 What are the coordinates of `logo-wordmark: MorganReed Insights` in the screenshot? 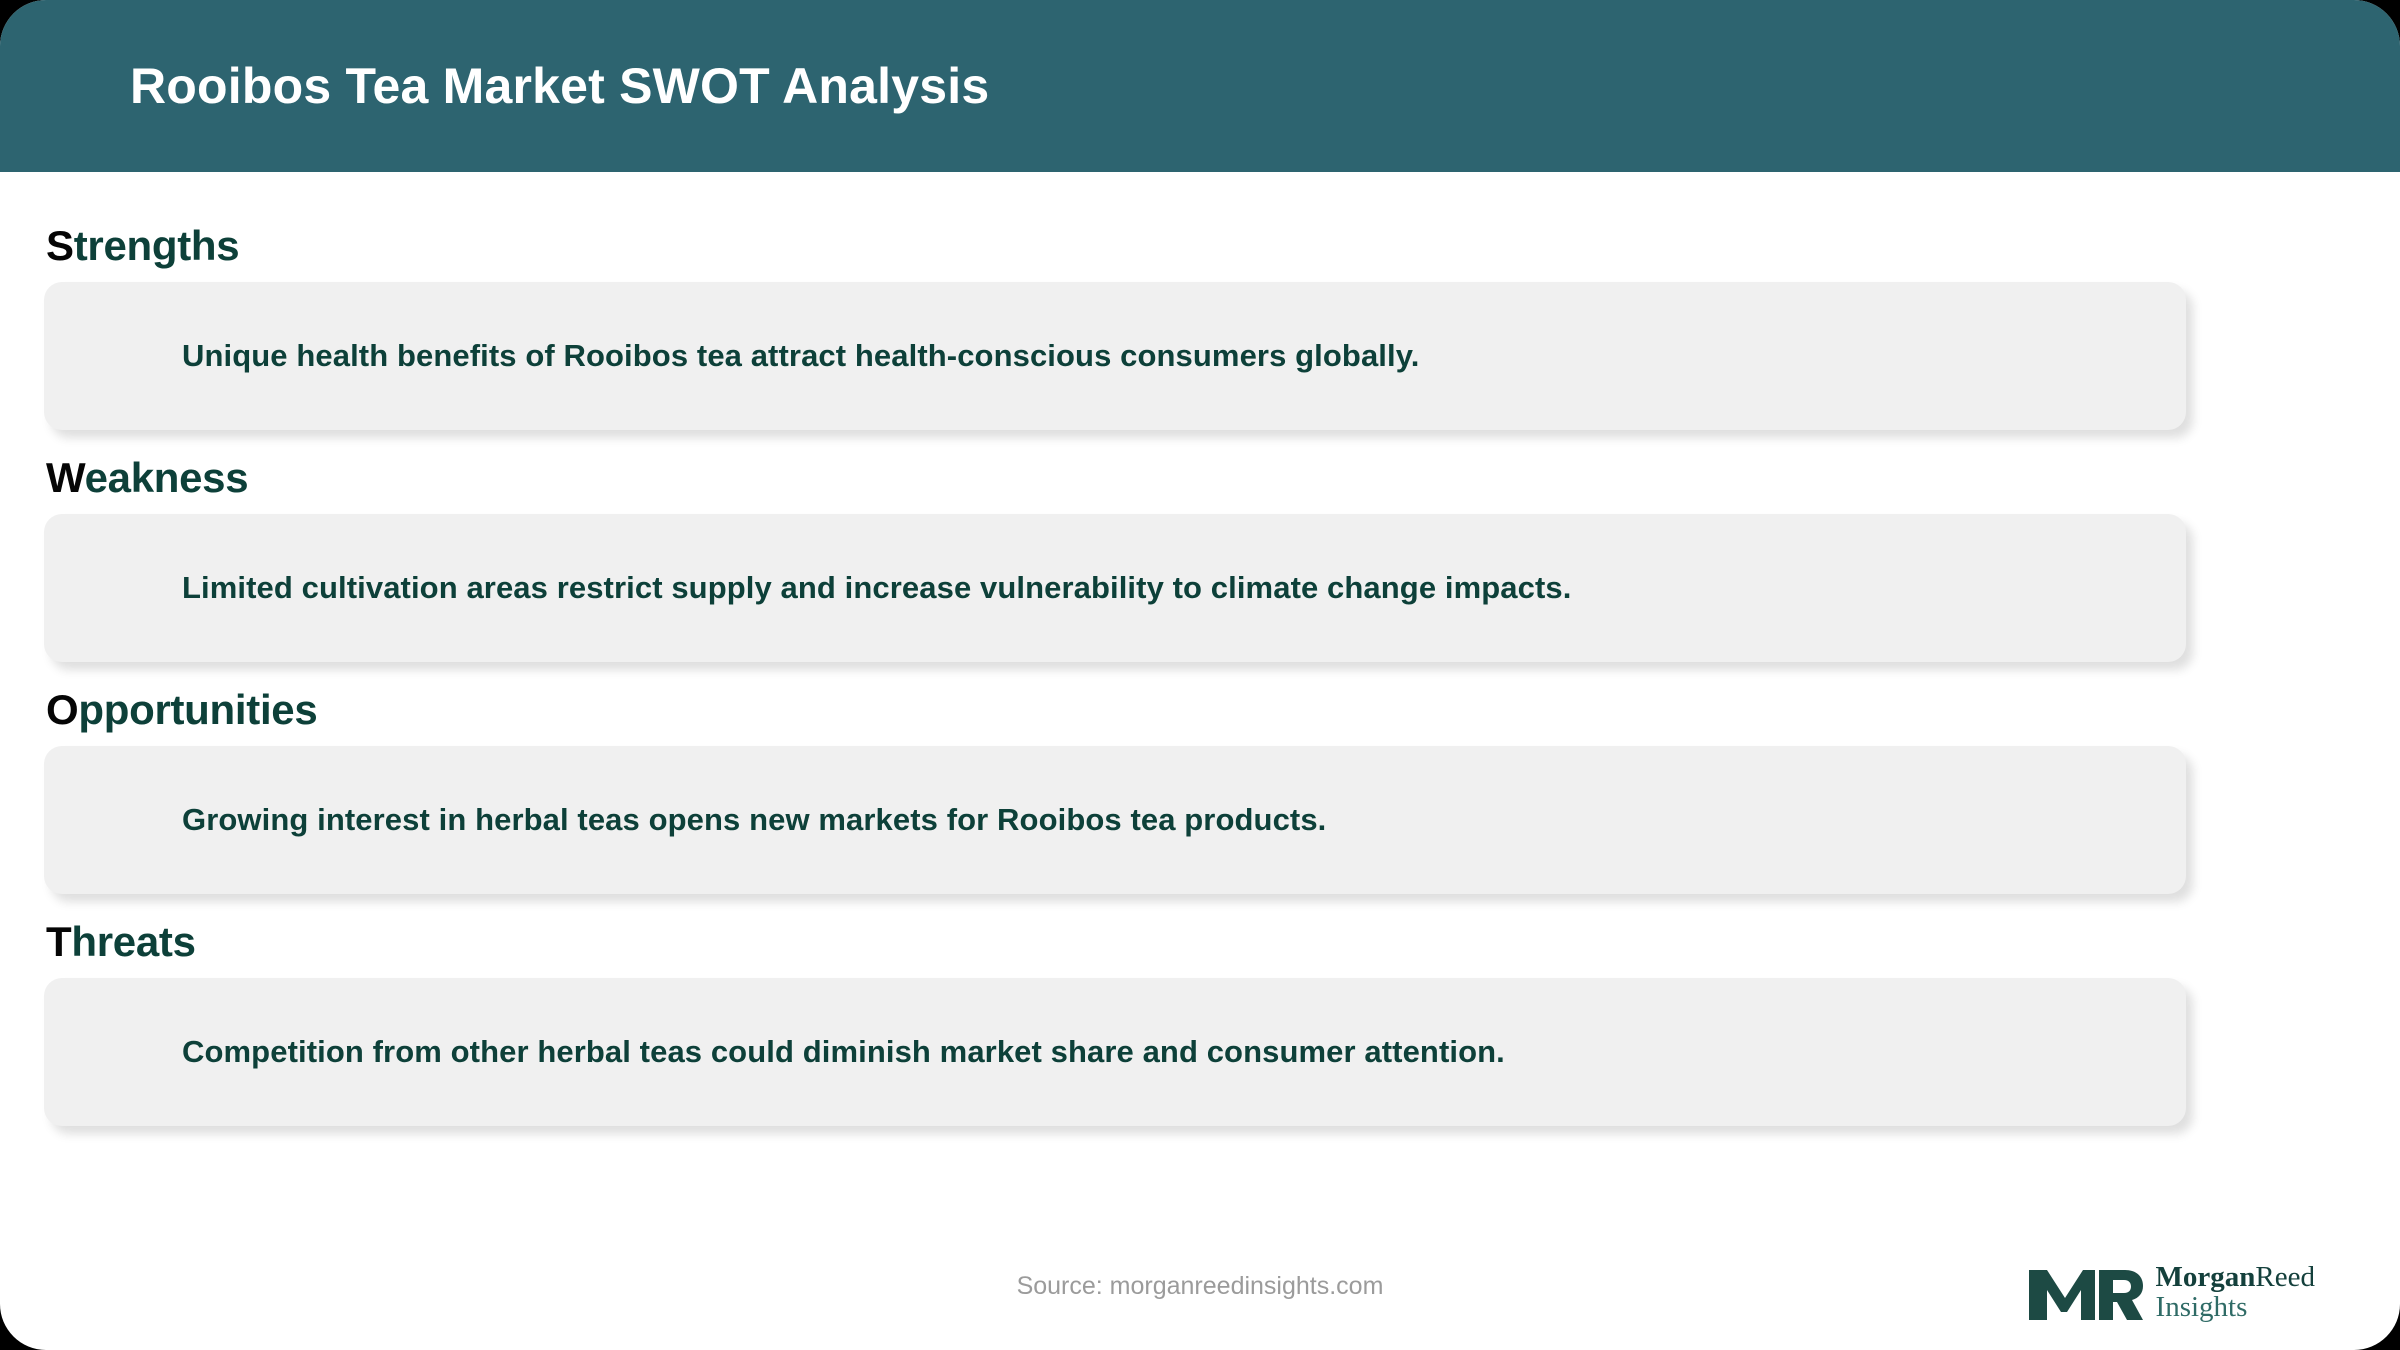 It's located at (2235, 1292).